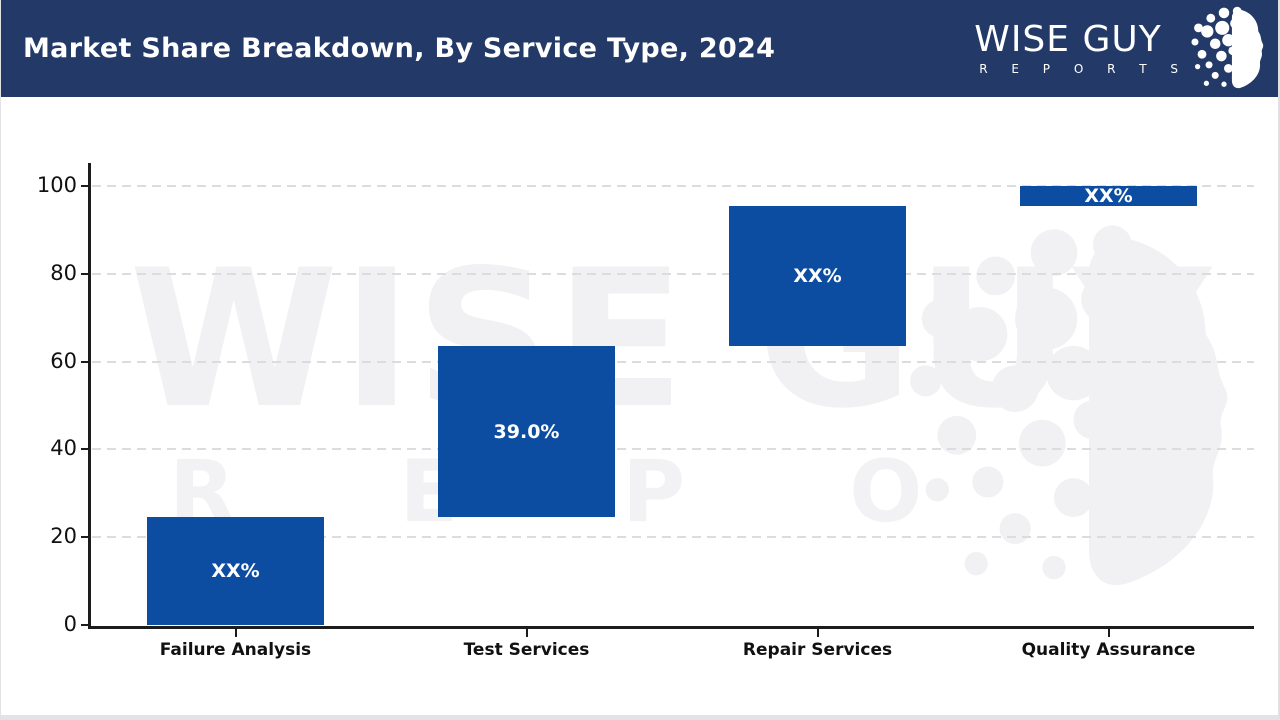 The height and width of the screenshot is (720, 1280). Describe the element at coordinates (89, 396) in the screenshot. I see `y-axis-line` at that location.